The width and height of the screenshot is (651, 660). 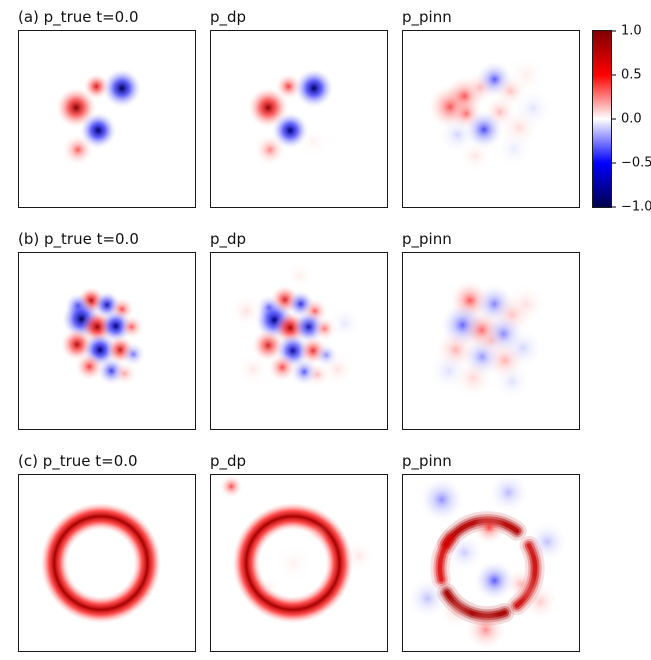 I want to click on panel-title-c-p-pinn: p_pinn, so click(x=427, y=461).